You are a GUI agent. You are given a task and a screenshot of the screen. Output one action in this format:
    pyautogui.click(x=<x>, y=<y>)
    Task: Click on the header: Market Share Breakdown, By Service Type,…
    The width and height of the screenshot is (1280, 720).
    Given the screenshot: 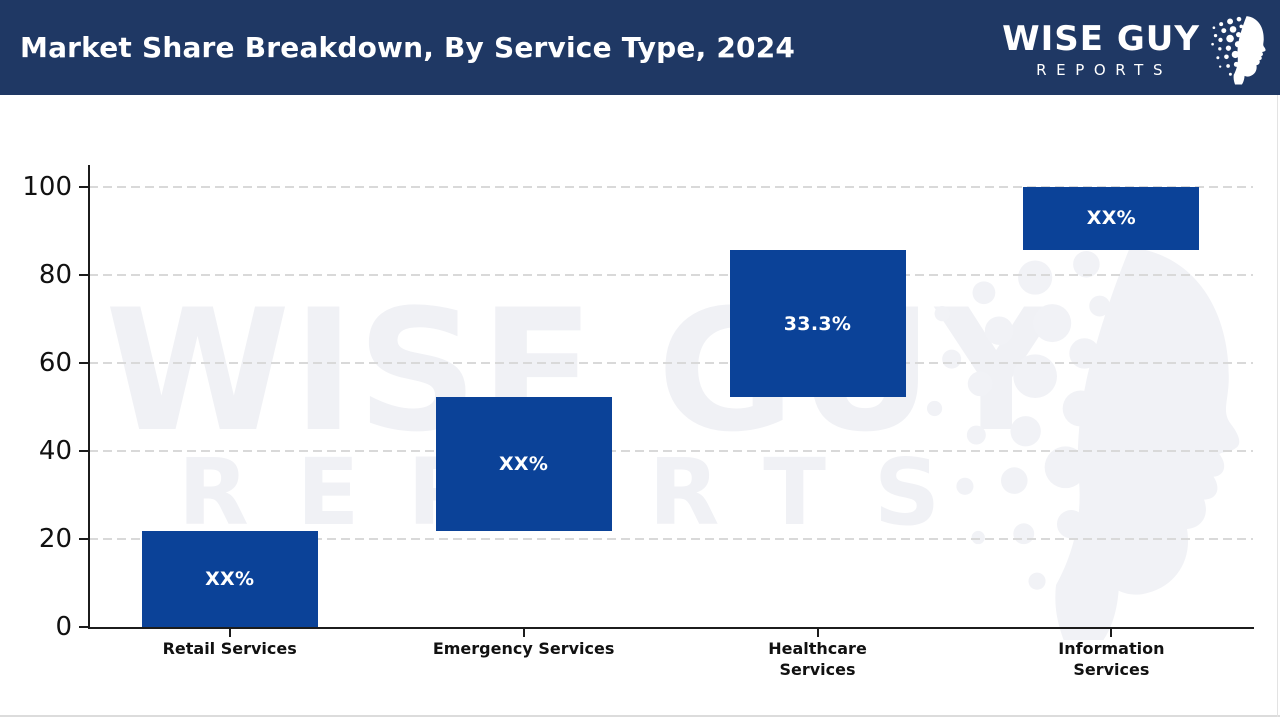 What is the action you would take?
    pyautogui.click(x=640, y=47)
    